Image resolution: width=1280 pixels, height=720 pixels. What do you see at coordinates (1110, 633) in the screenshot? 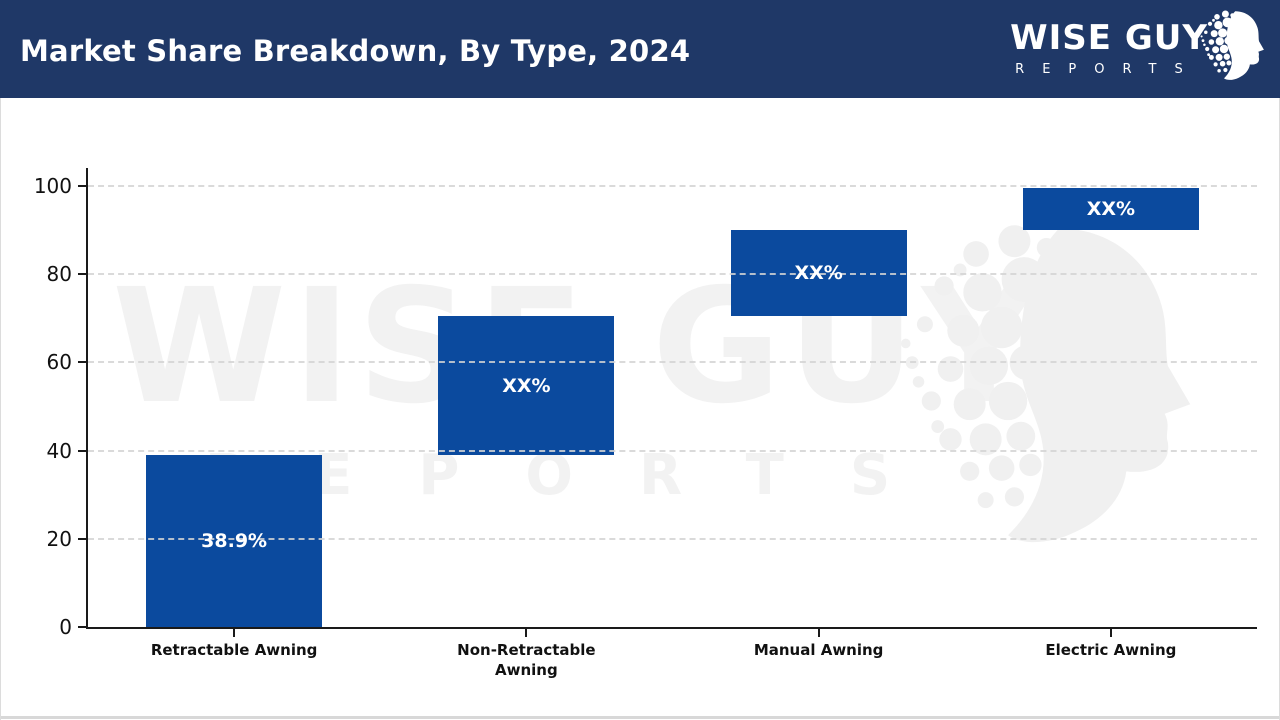
I see `x-tick-mark-electric-awning` at bounding box center [1110, 633].